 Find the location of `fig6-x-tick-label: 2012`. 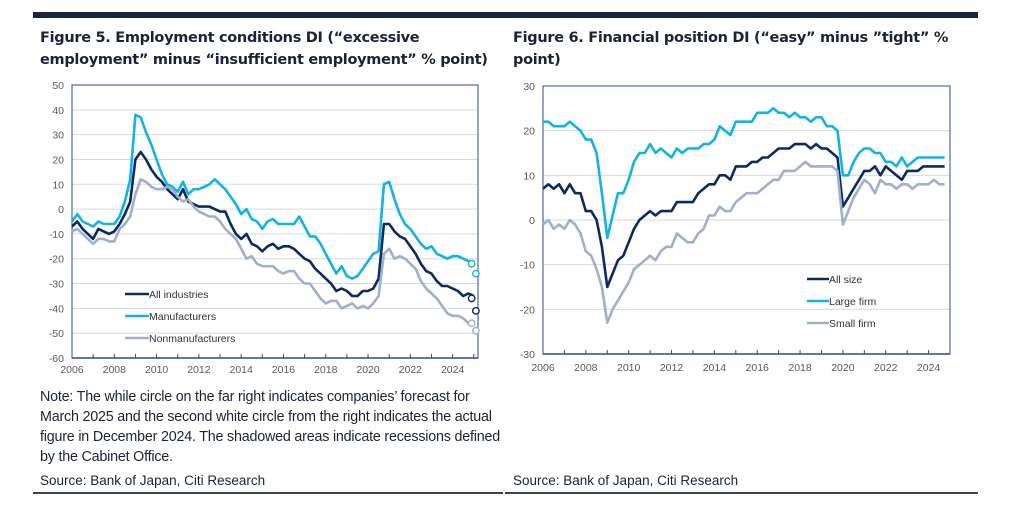

fig6-x-tick-label: 2012 is located at coordinates (672, 368).